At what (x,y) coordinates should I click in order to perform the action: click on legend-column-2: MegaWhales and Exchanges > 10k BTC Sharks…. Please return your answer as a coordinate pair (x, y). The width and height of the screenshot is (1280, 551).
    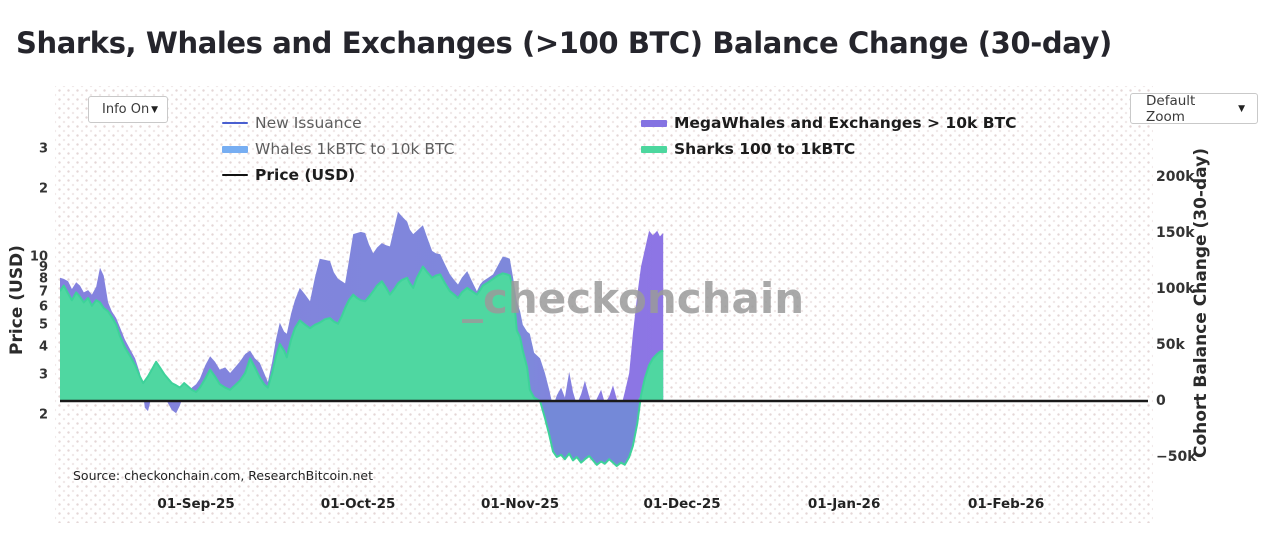
    Looking at the image, I should click on (828, 136).